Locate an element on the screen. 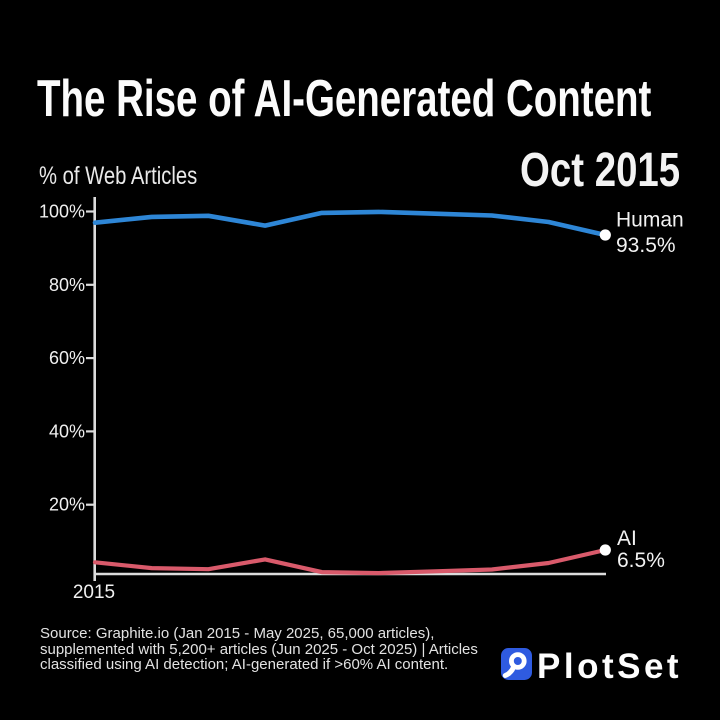 This screenshot has height=720, width=720. svg-text: 40% is located at coordinates (67, 431).